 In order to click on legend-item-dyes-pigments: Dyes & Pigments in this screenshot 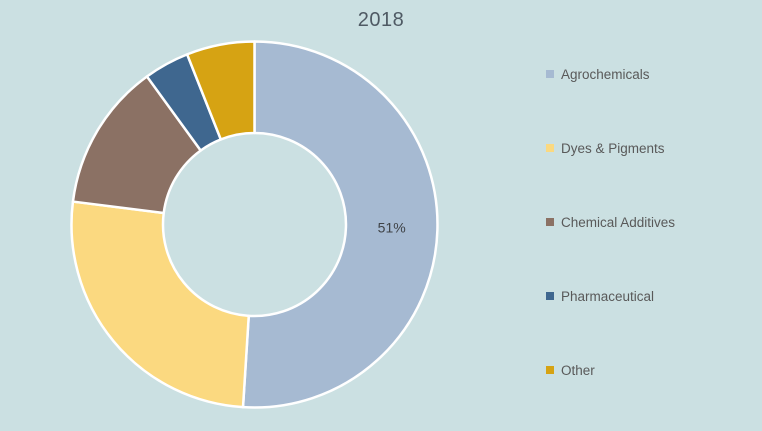, I will do `click(610, 148)`.